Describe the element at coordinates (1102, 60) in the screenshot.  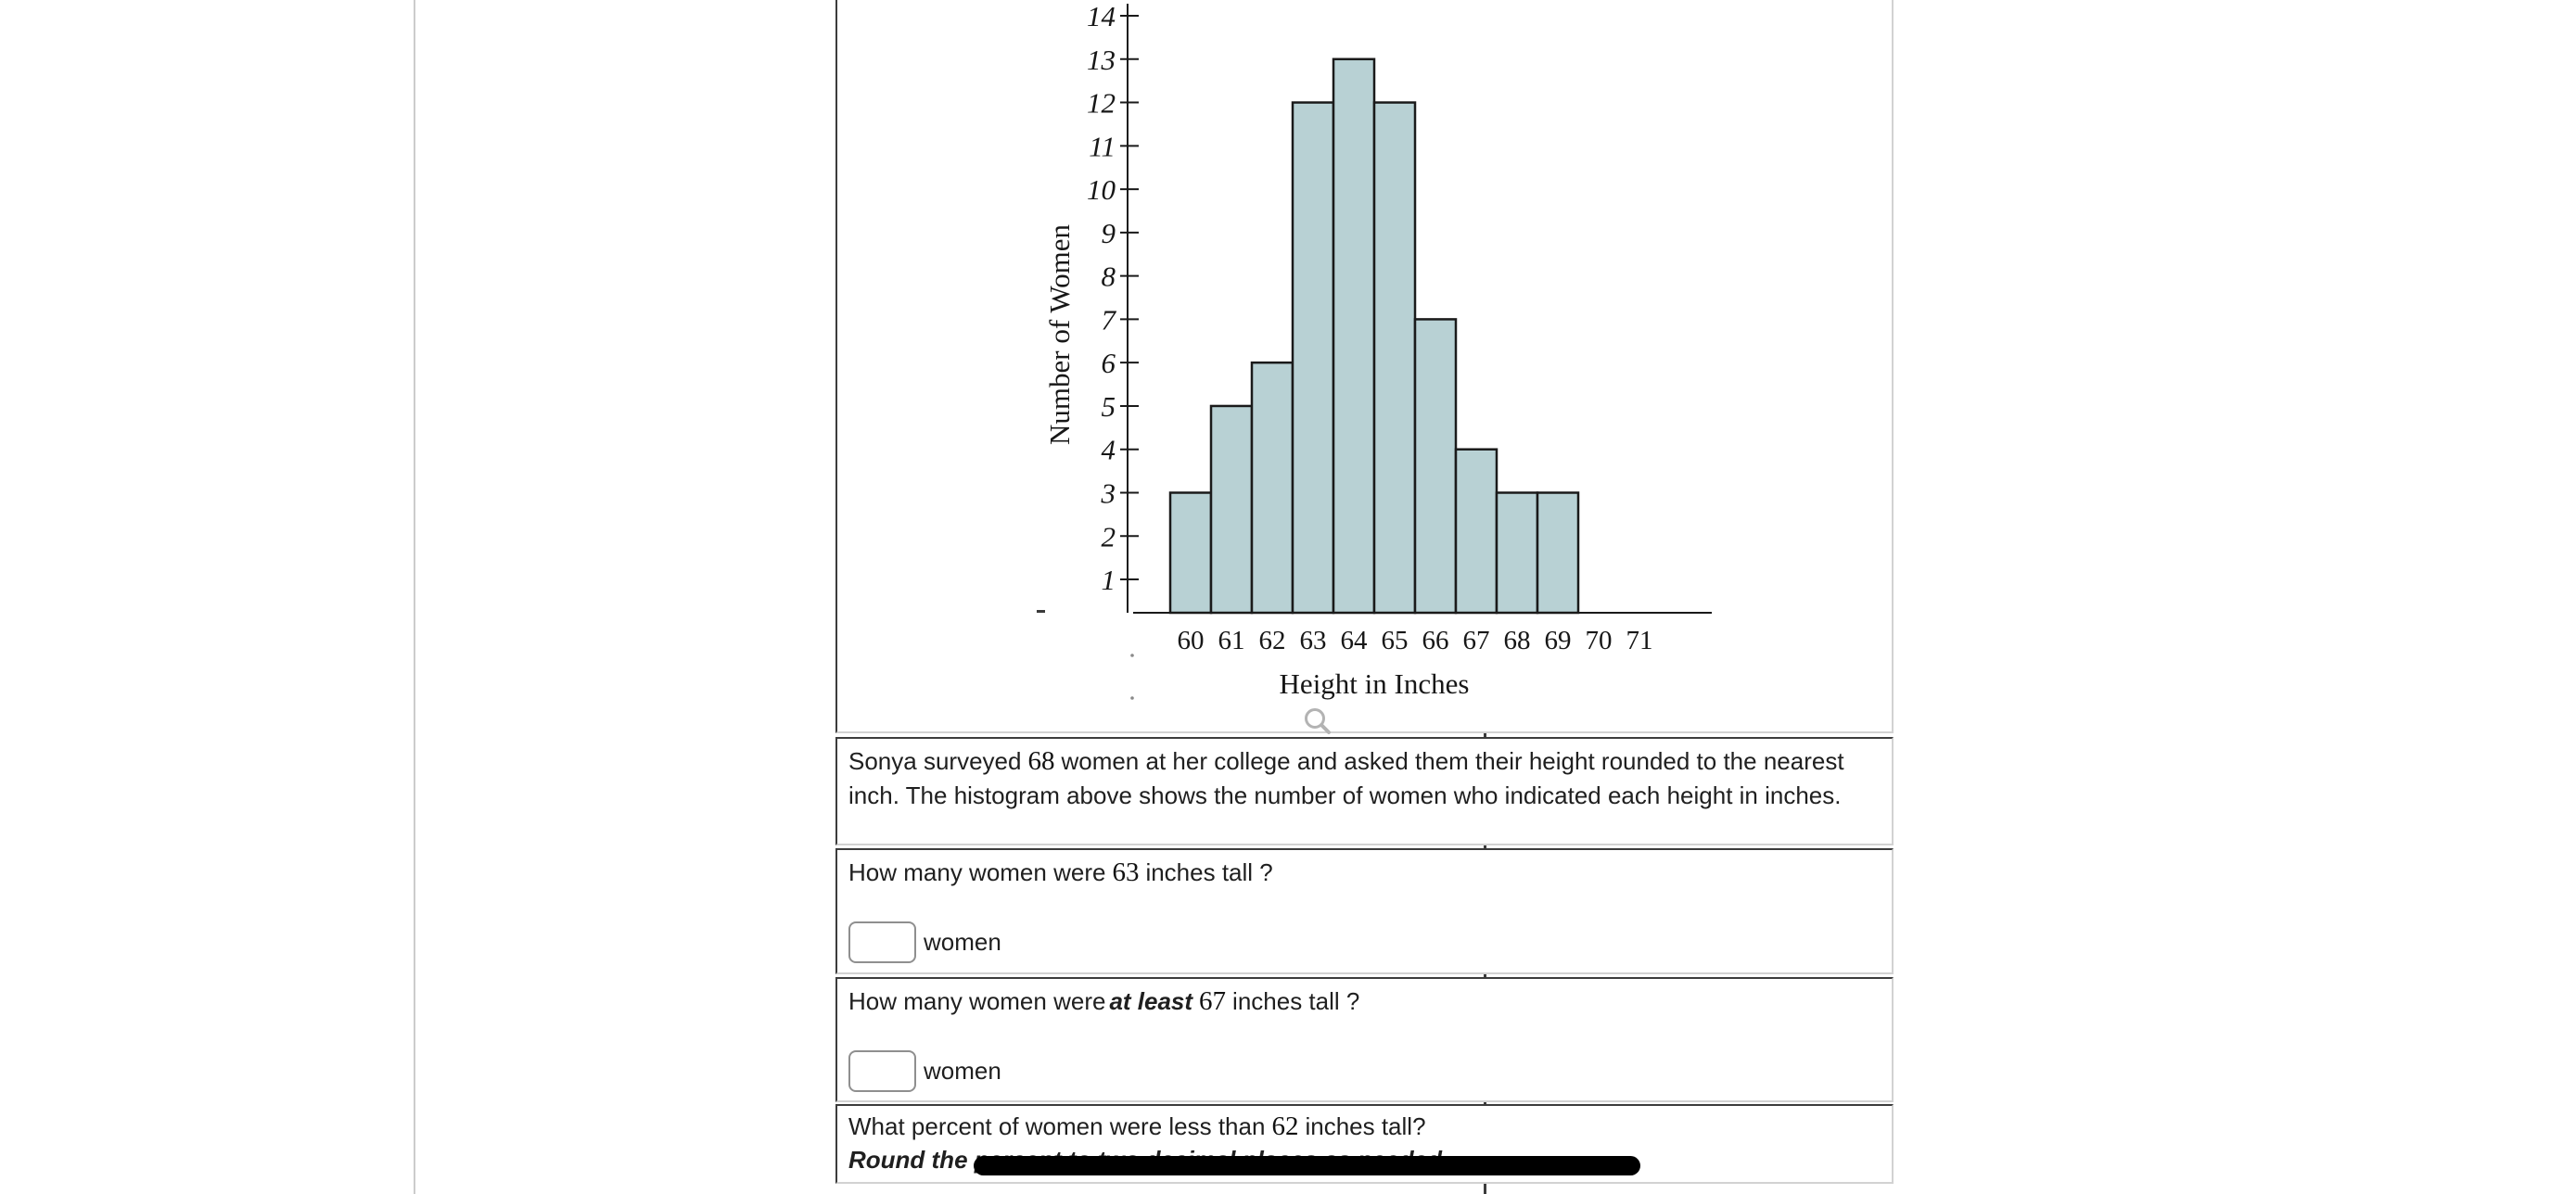
I see `svg-text: 13` at that location.